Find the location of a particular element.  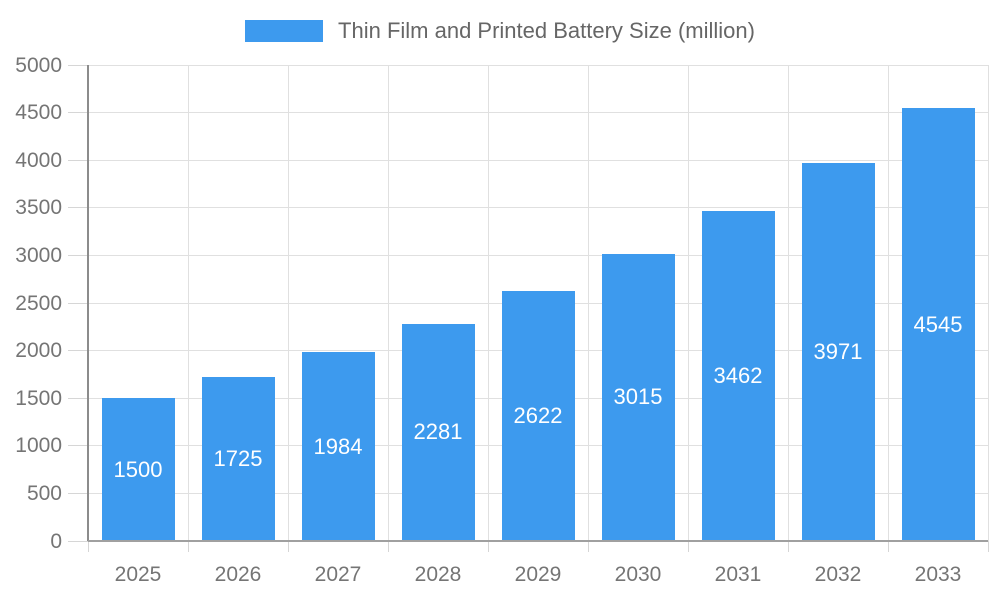

bar-2032 is located at coordinates (838, 351).